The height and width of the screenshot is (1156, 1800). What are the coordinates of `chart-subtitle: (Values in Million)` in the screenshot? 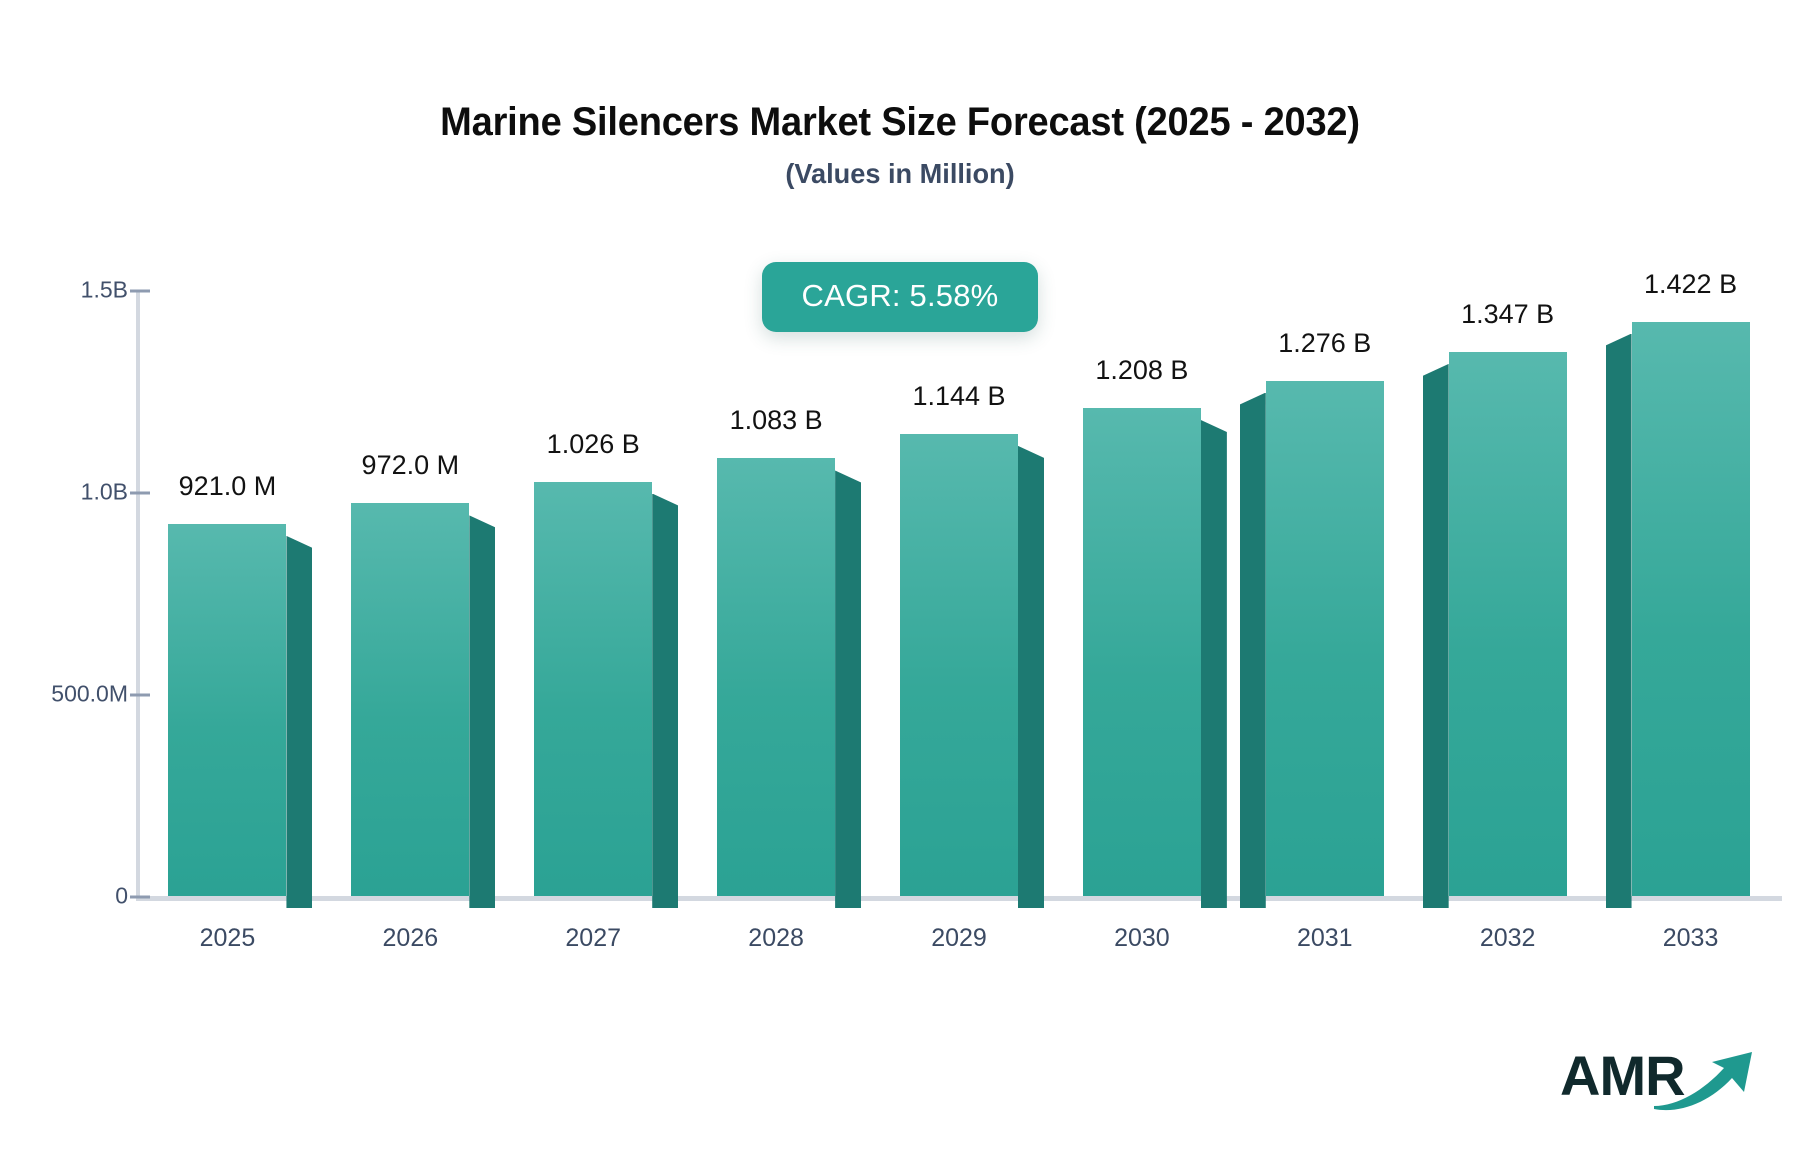 It's located at (900, 173).